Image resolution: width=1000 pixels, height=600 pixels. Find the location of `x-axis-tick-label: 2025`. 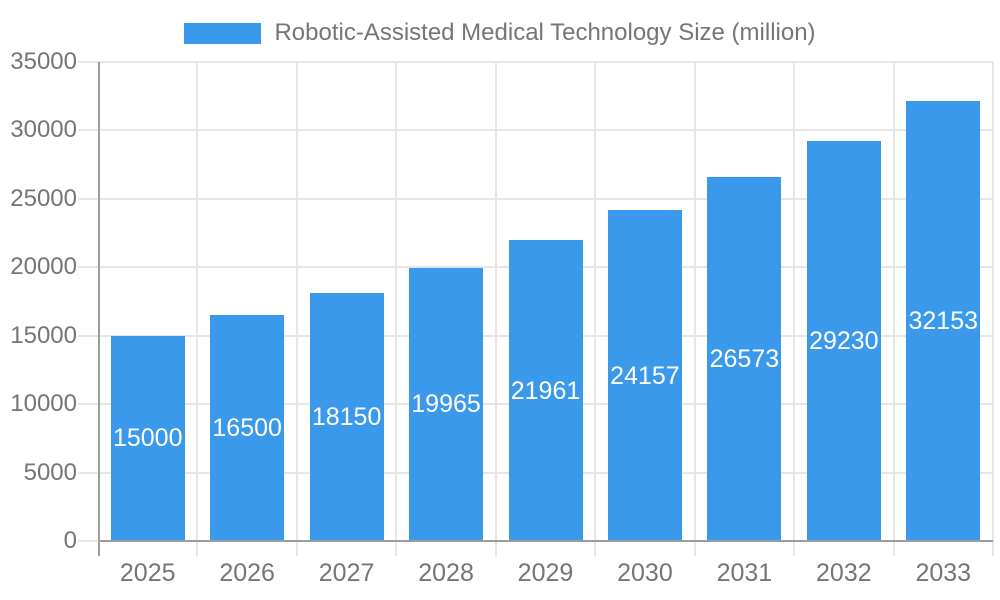

x-axis-tick-label: 2025 is located at coordinates (147, 573).